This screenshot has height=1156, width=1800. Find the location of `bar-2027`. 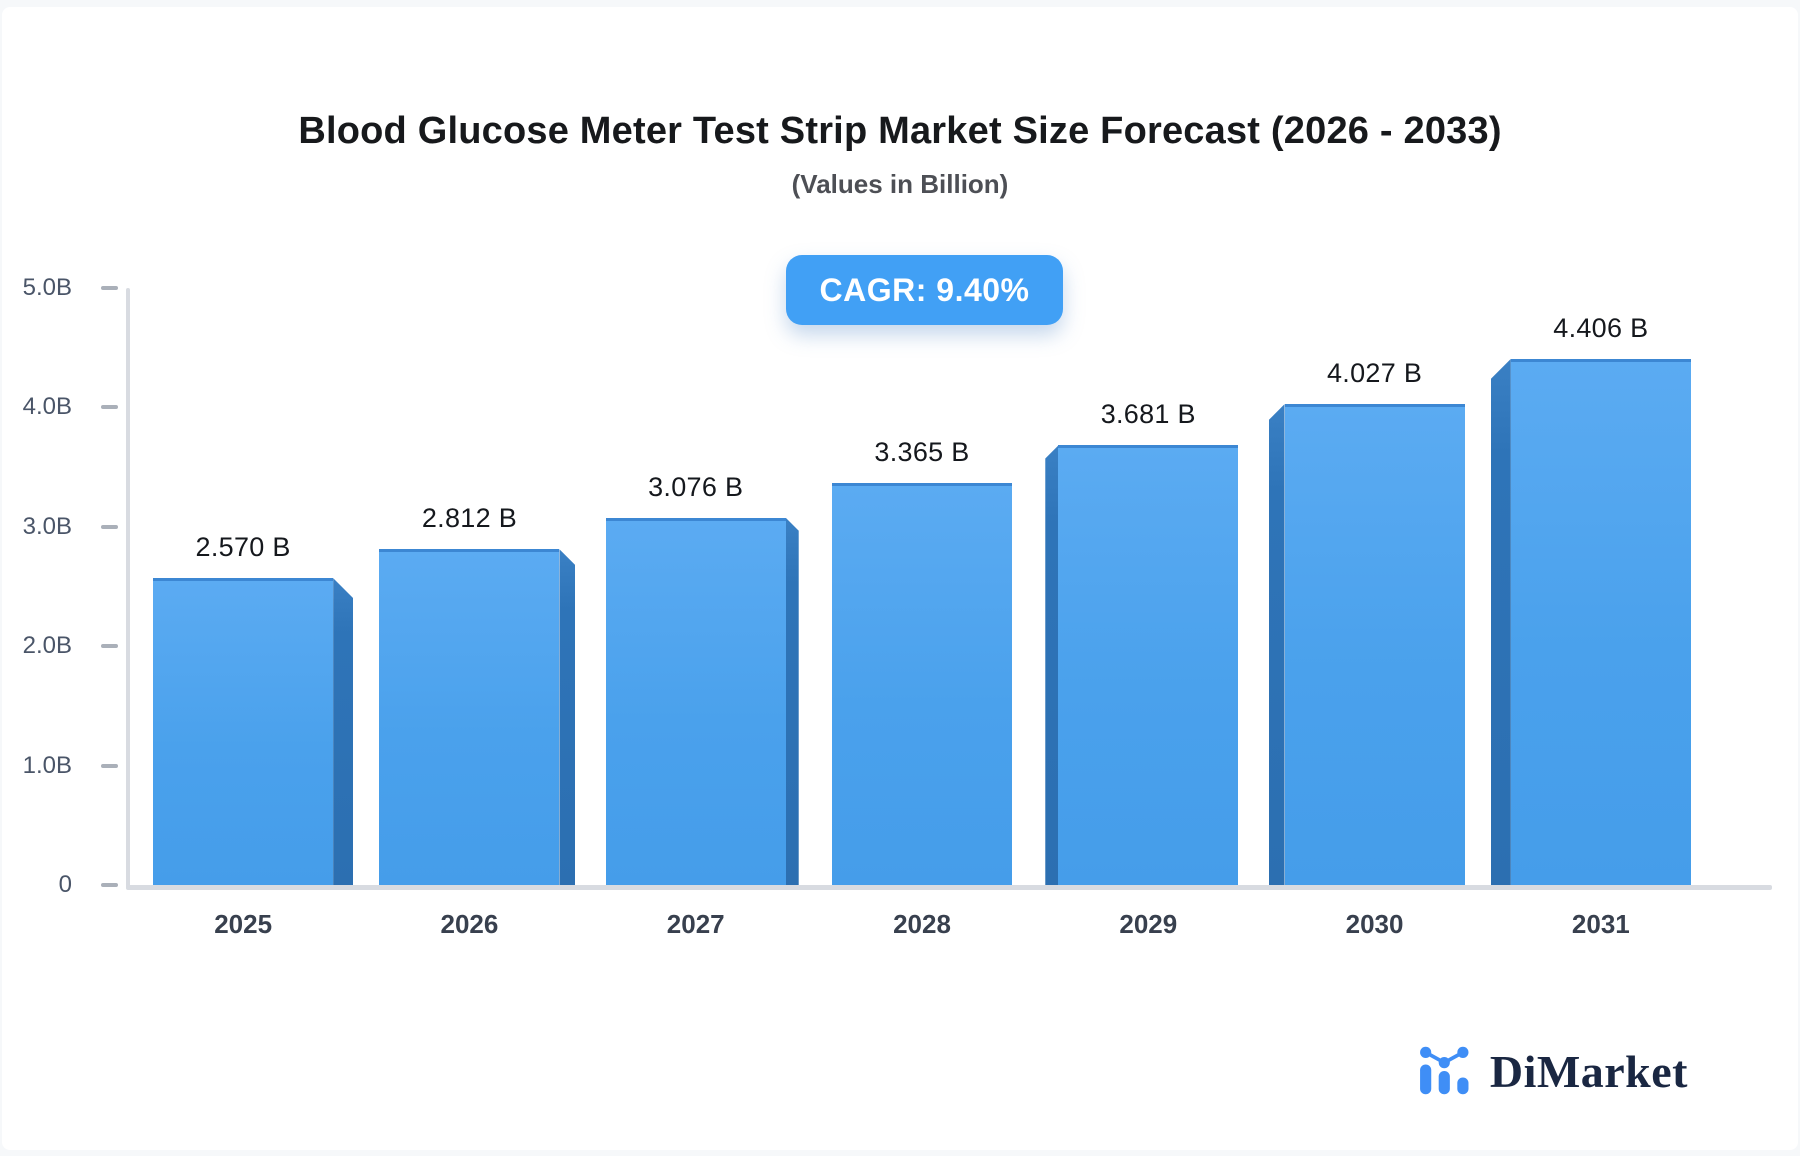

bar-2027 is located at coordinates (702, 701).